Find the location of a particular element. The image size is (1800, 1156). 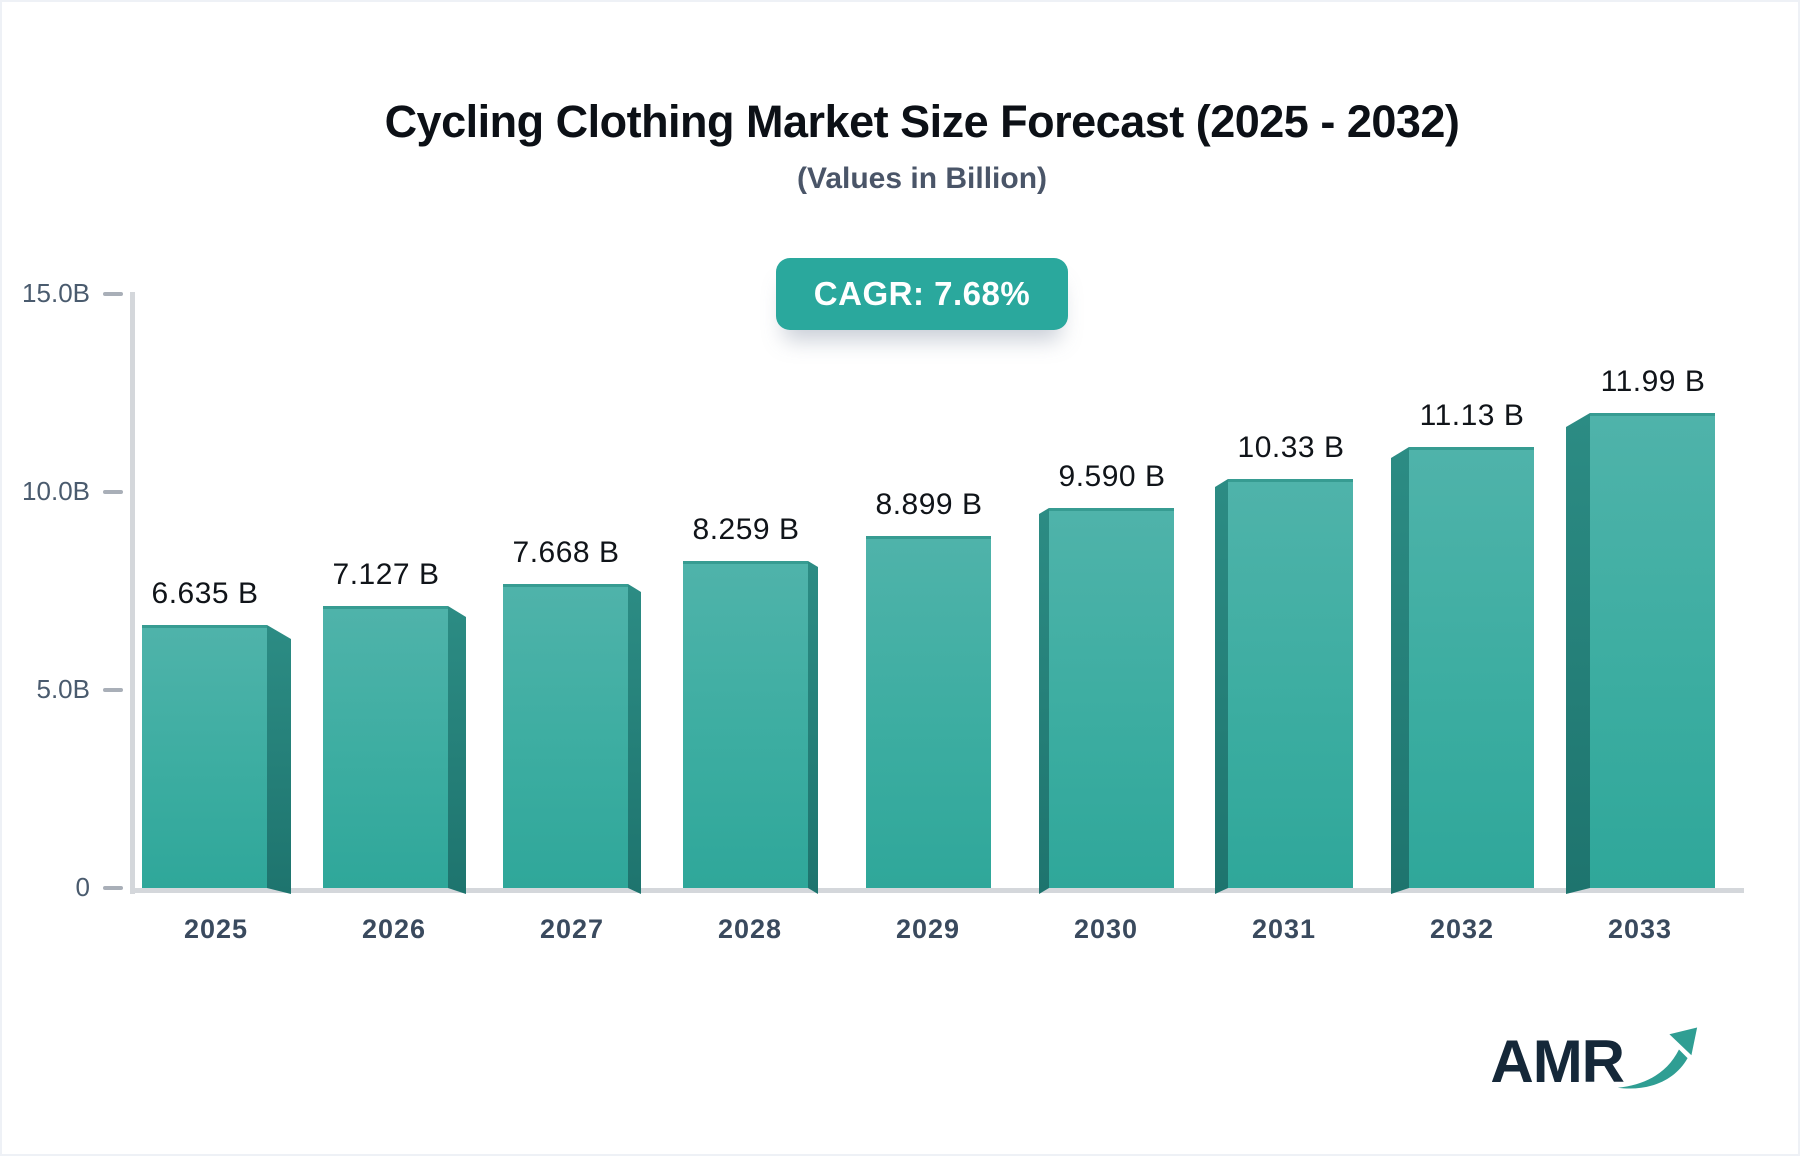

y-tick-label: 0 is located at coordinates (82, 887).